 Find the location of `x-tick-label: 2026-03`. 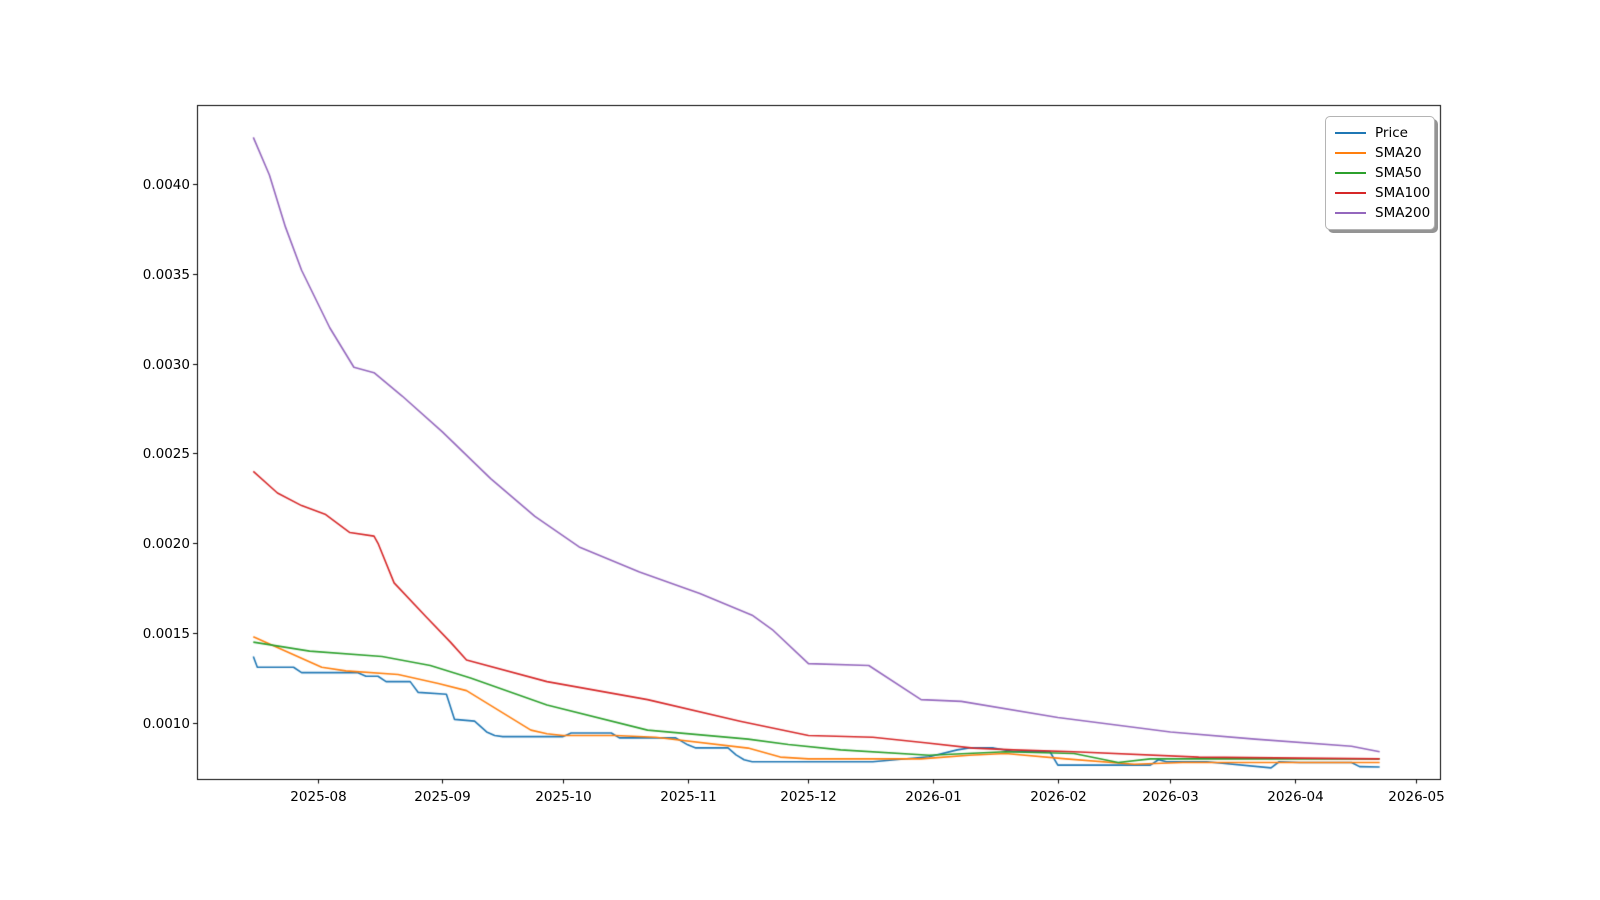

x-tick-label: 2026-03 is located at coordinates (1170, 797).